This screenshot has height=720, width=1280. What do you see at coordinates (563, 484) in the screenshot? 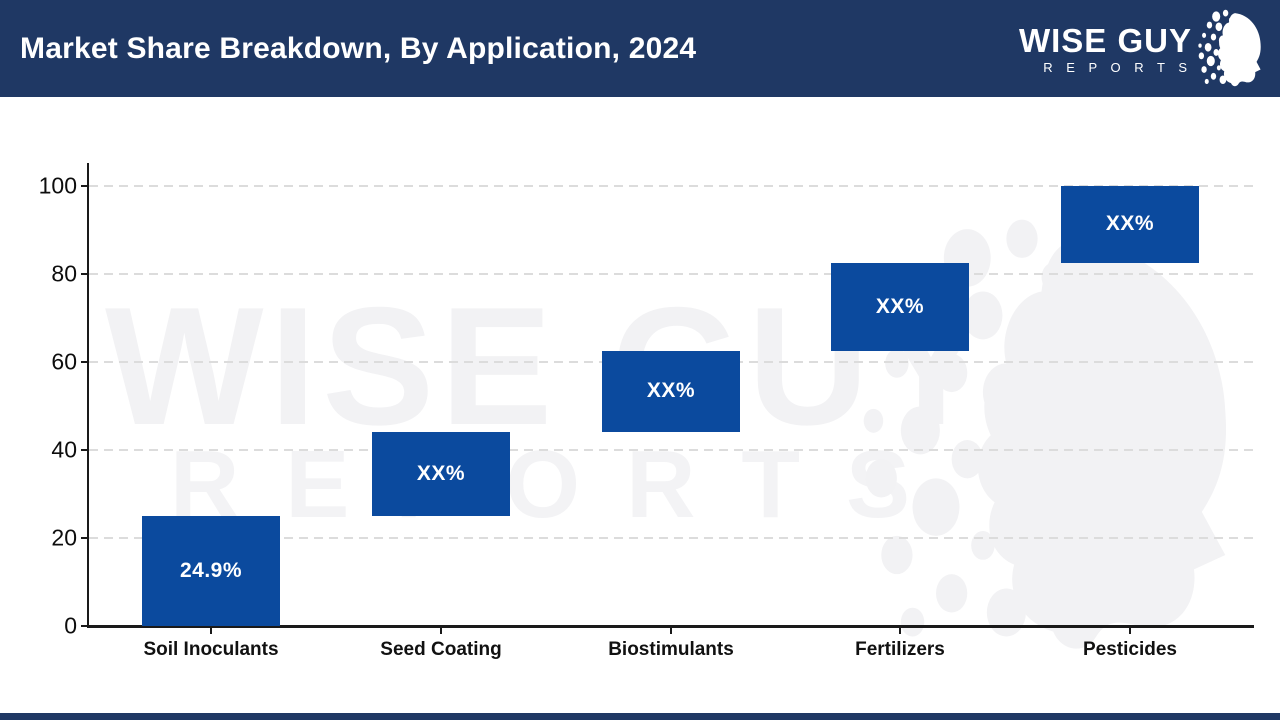
I see `watermark-text-reports: REPORTS` at bounding box center [563, 484].